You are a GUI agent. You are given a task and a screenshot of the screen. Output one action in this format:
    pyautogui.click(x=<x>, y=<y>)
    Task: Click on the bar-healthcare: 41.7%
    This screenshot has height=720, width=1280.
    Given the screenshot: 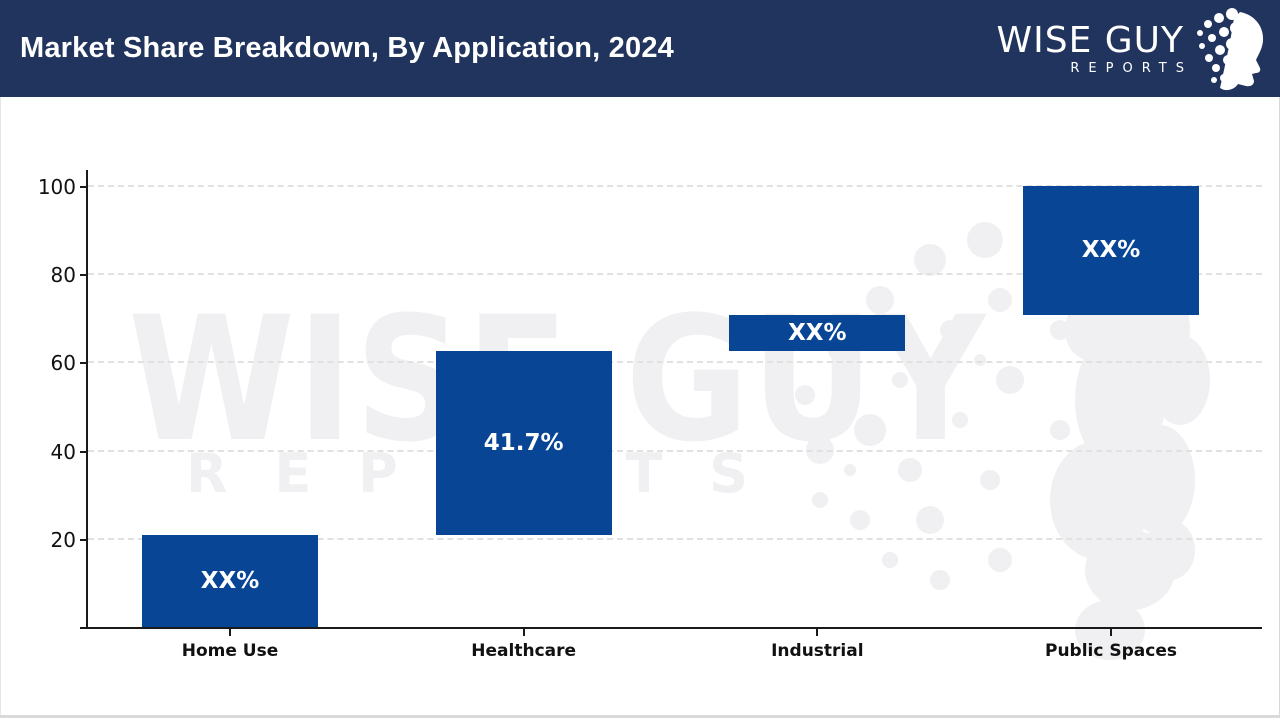 What is the action you would take?
    pyautogui.click(x=523, y=443)
    